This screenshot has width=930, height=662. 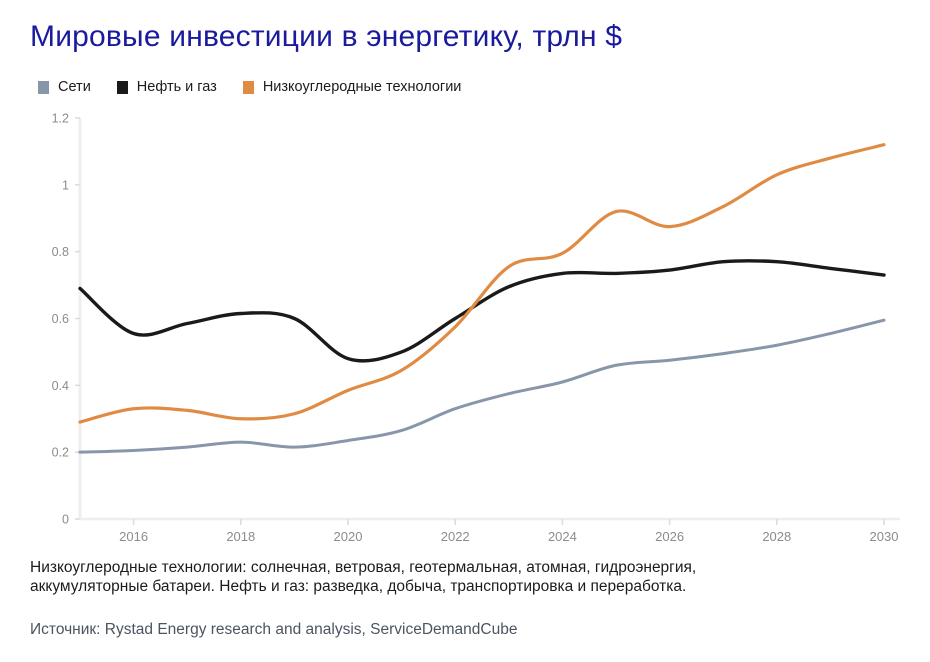 I want to click on x-axis: 2016 2018 2020 2022 2024 2026 2028 2030, so click(x=490, y=530).